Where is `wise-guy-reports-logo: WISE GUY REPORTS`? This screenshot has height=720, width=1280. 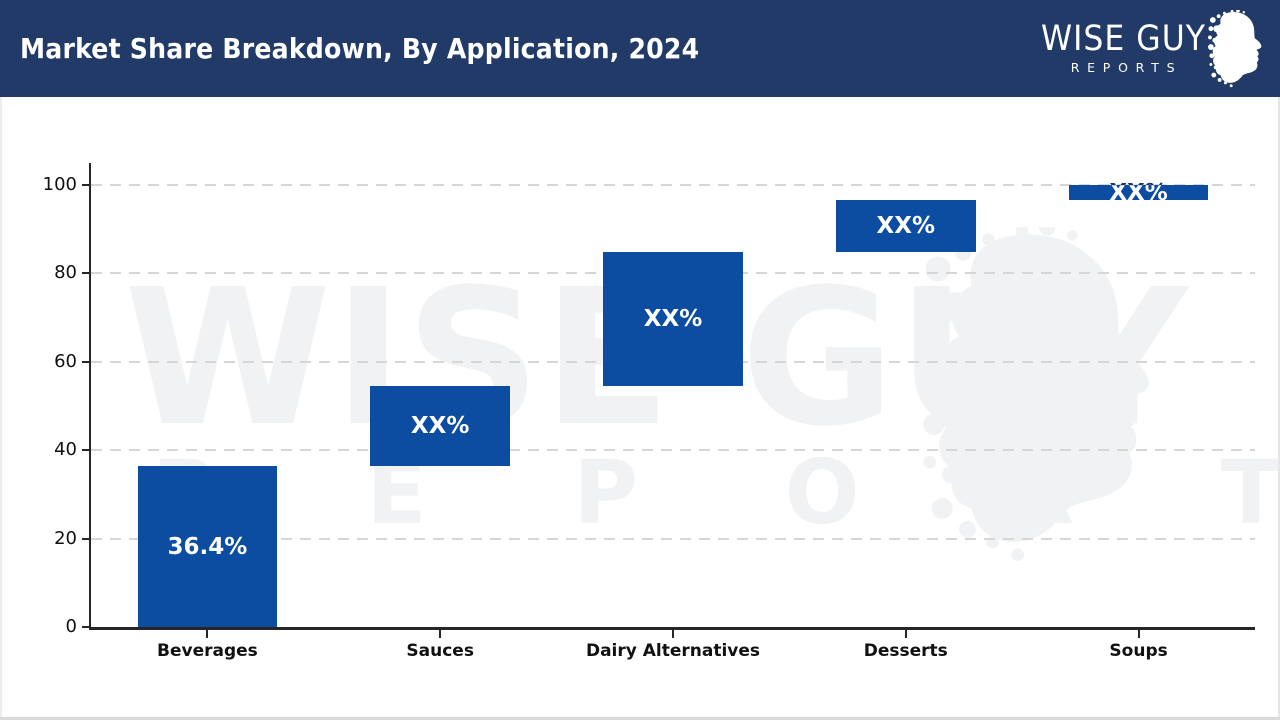
wise-guy-reports-logo: WISE GUY REPORTS is located at coordinates (1153, 48).